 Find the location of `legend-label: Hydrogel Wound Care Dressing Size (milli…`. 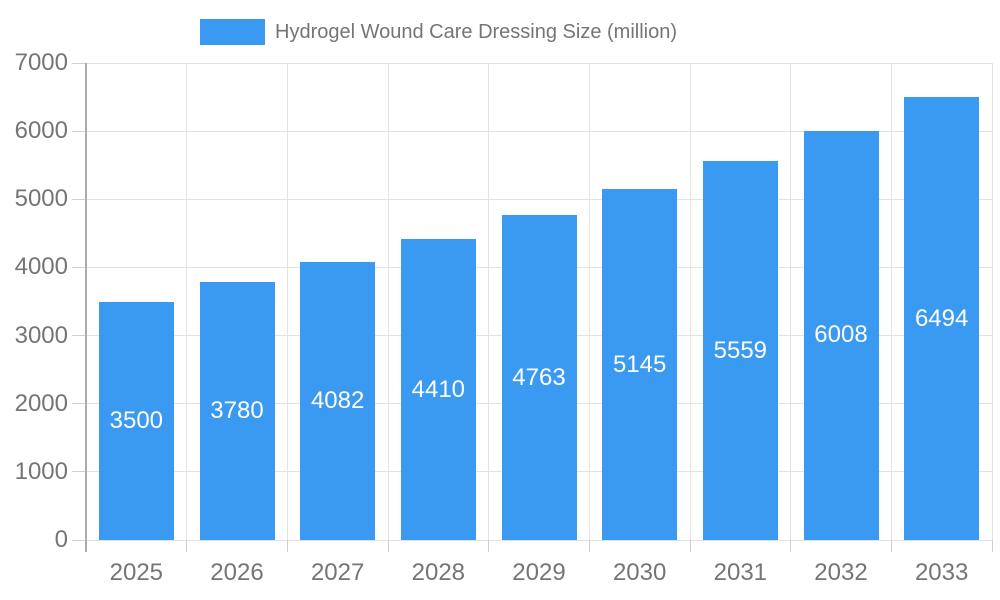

legend-label: Hydrogel Wound Care Dressing Size (milli… is located at coordinates (476, 31).